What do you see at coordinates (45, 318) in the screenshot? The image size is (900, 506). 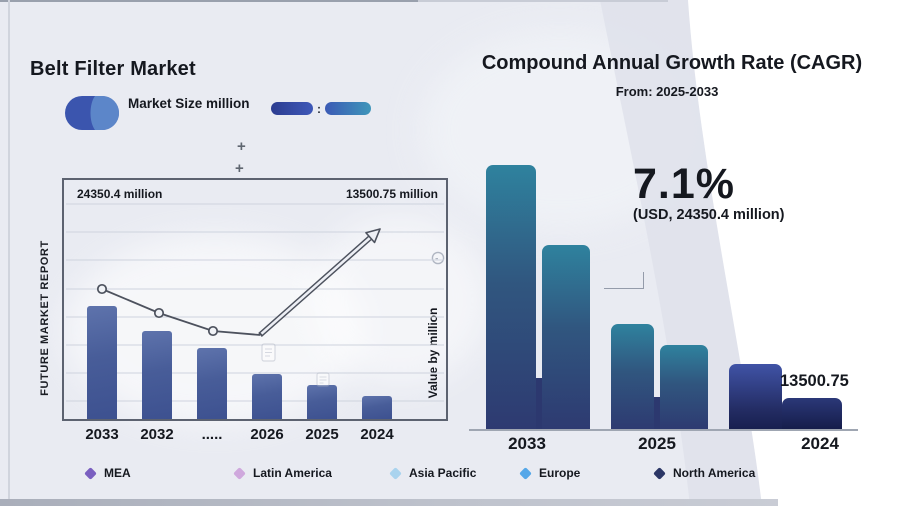 I see `watermark-label: FUTURE MARKET REPORT` at bounding box center [45, 318].